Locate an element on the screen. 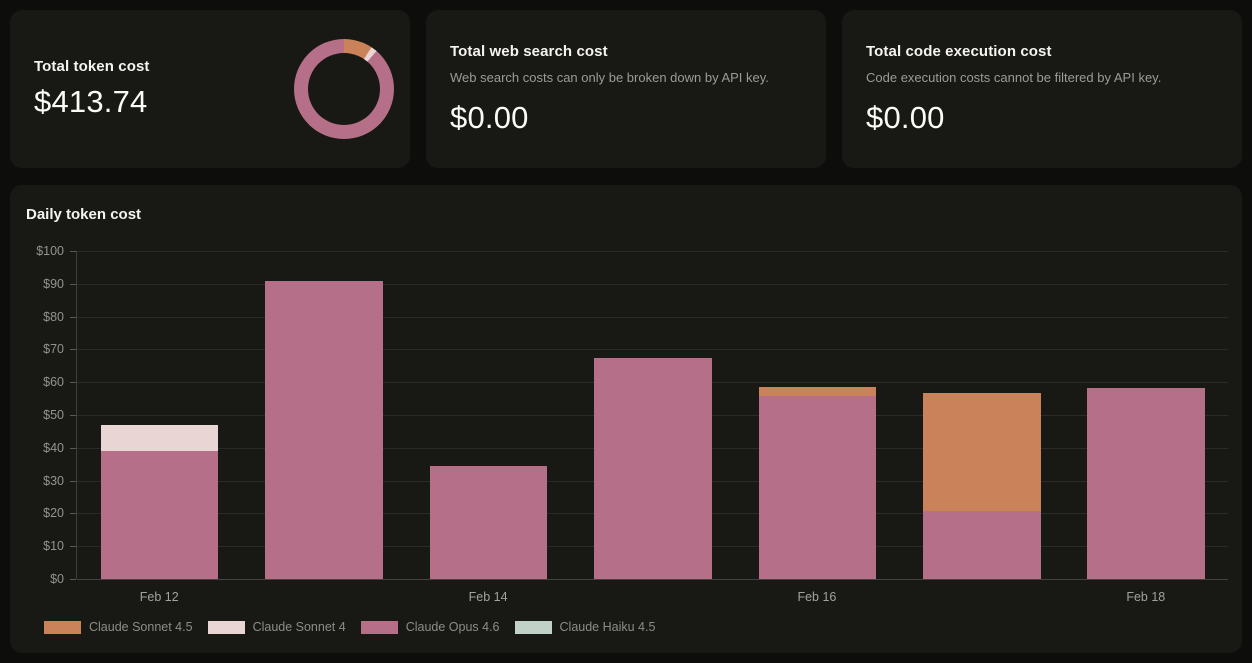 This screenshot has height=663, width=1252. y-axis-label: $80 is located at coordinates (53, 316).